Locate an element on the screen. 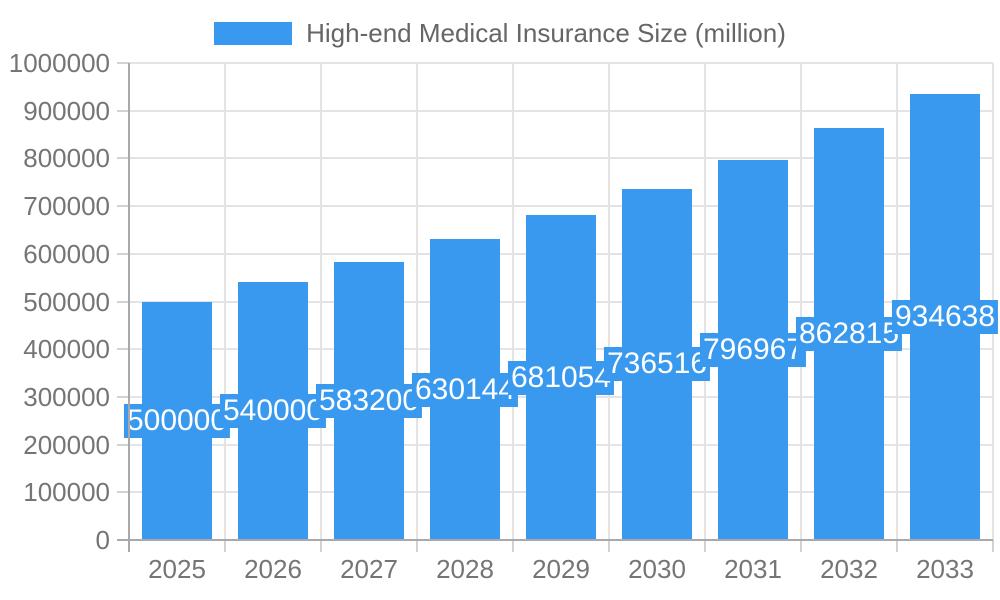 Image resolution: width=1000 pixels, height=600 pixels. x-axis-tick-label: 2025 is located at coordinates (177, 569).